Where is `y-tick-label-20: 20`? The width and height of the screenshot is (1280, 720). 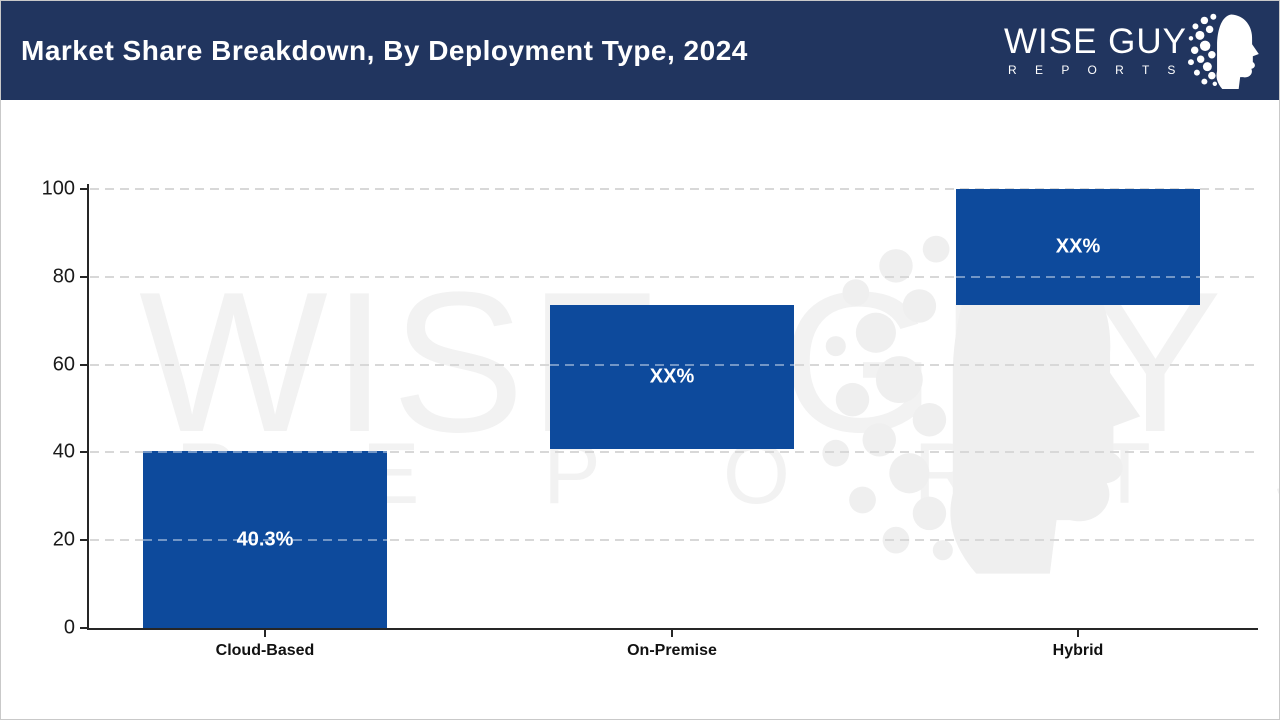
y-tick-label-20: 20 is located at coordinates (63, 539).